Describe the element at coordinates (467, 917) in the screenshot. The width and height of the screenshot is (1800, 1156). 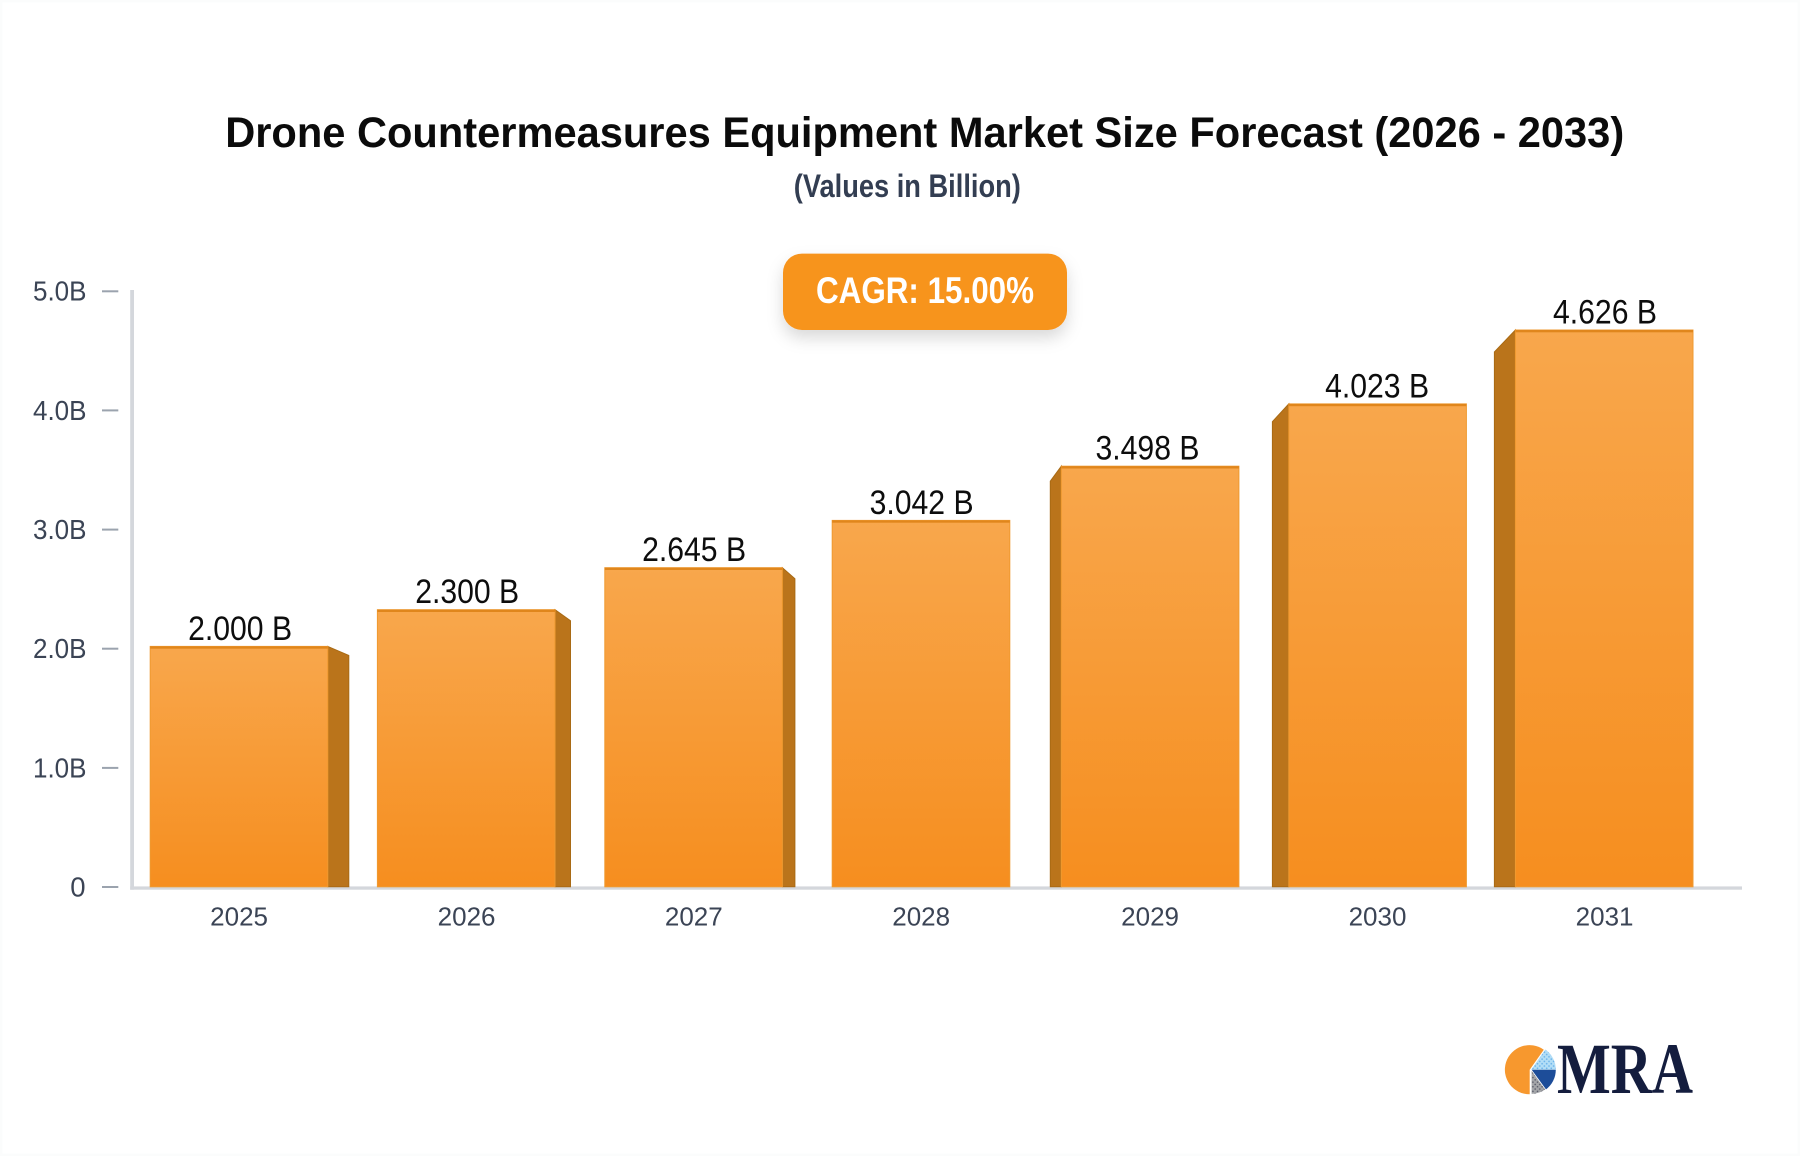
I see `svg-text: 2026` at that location.